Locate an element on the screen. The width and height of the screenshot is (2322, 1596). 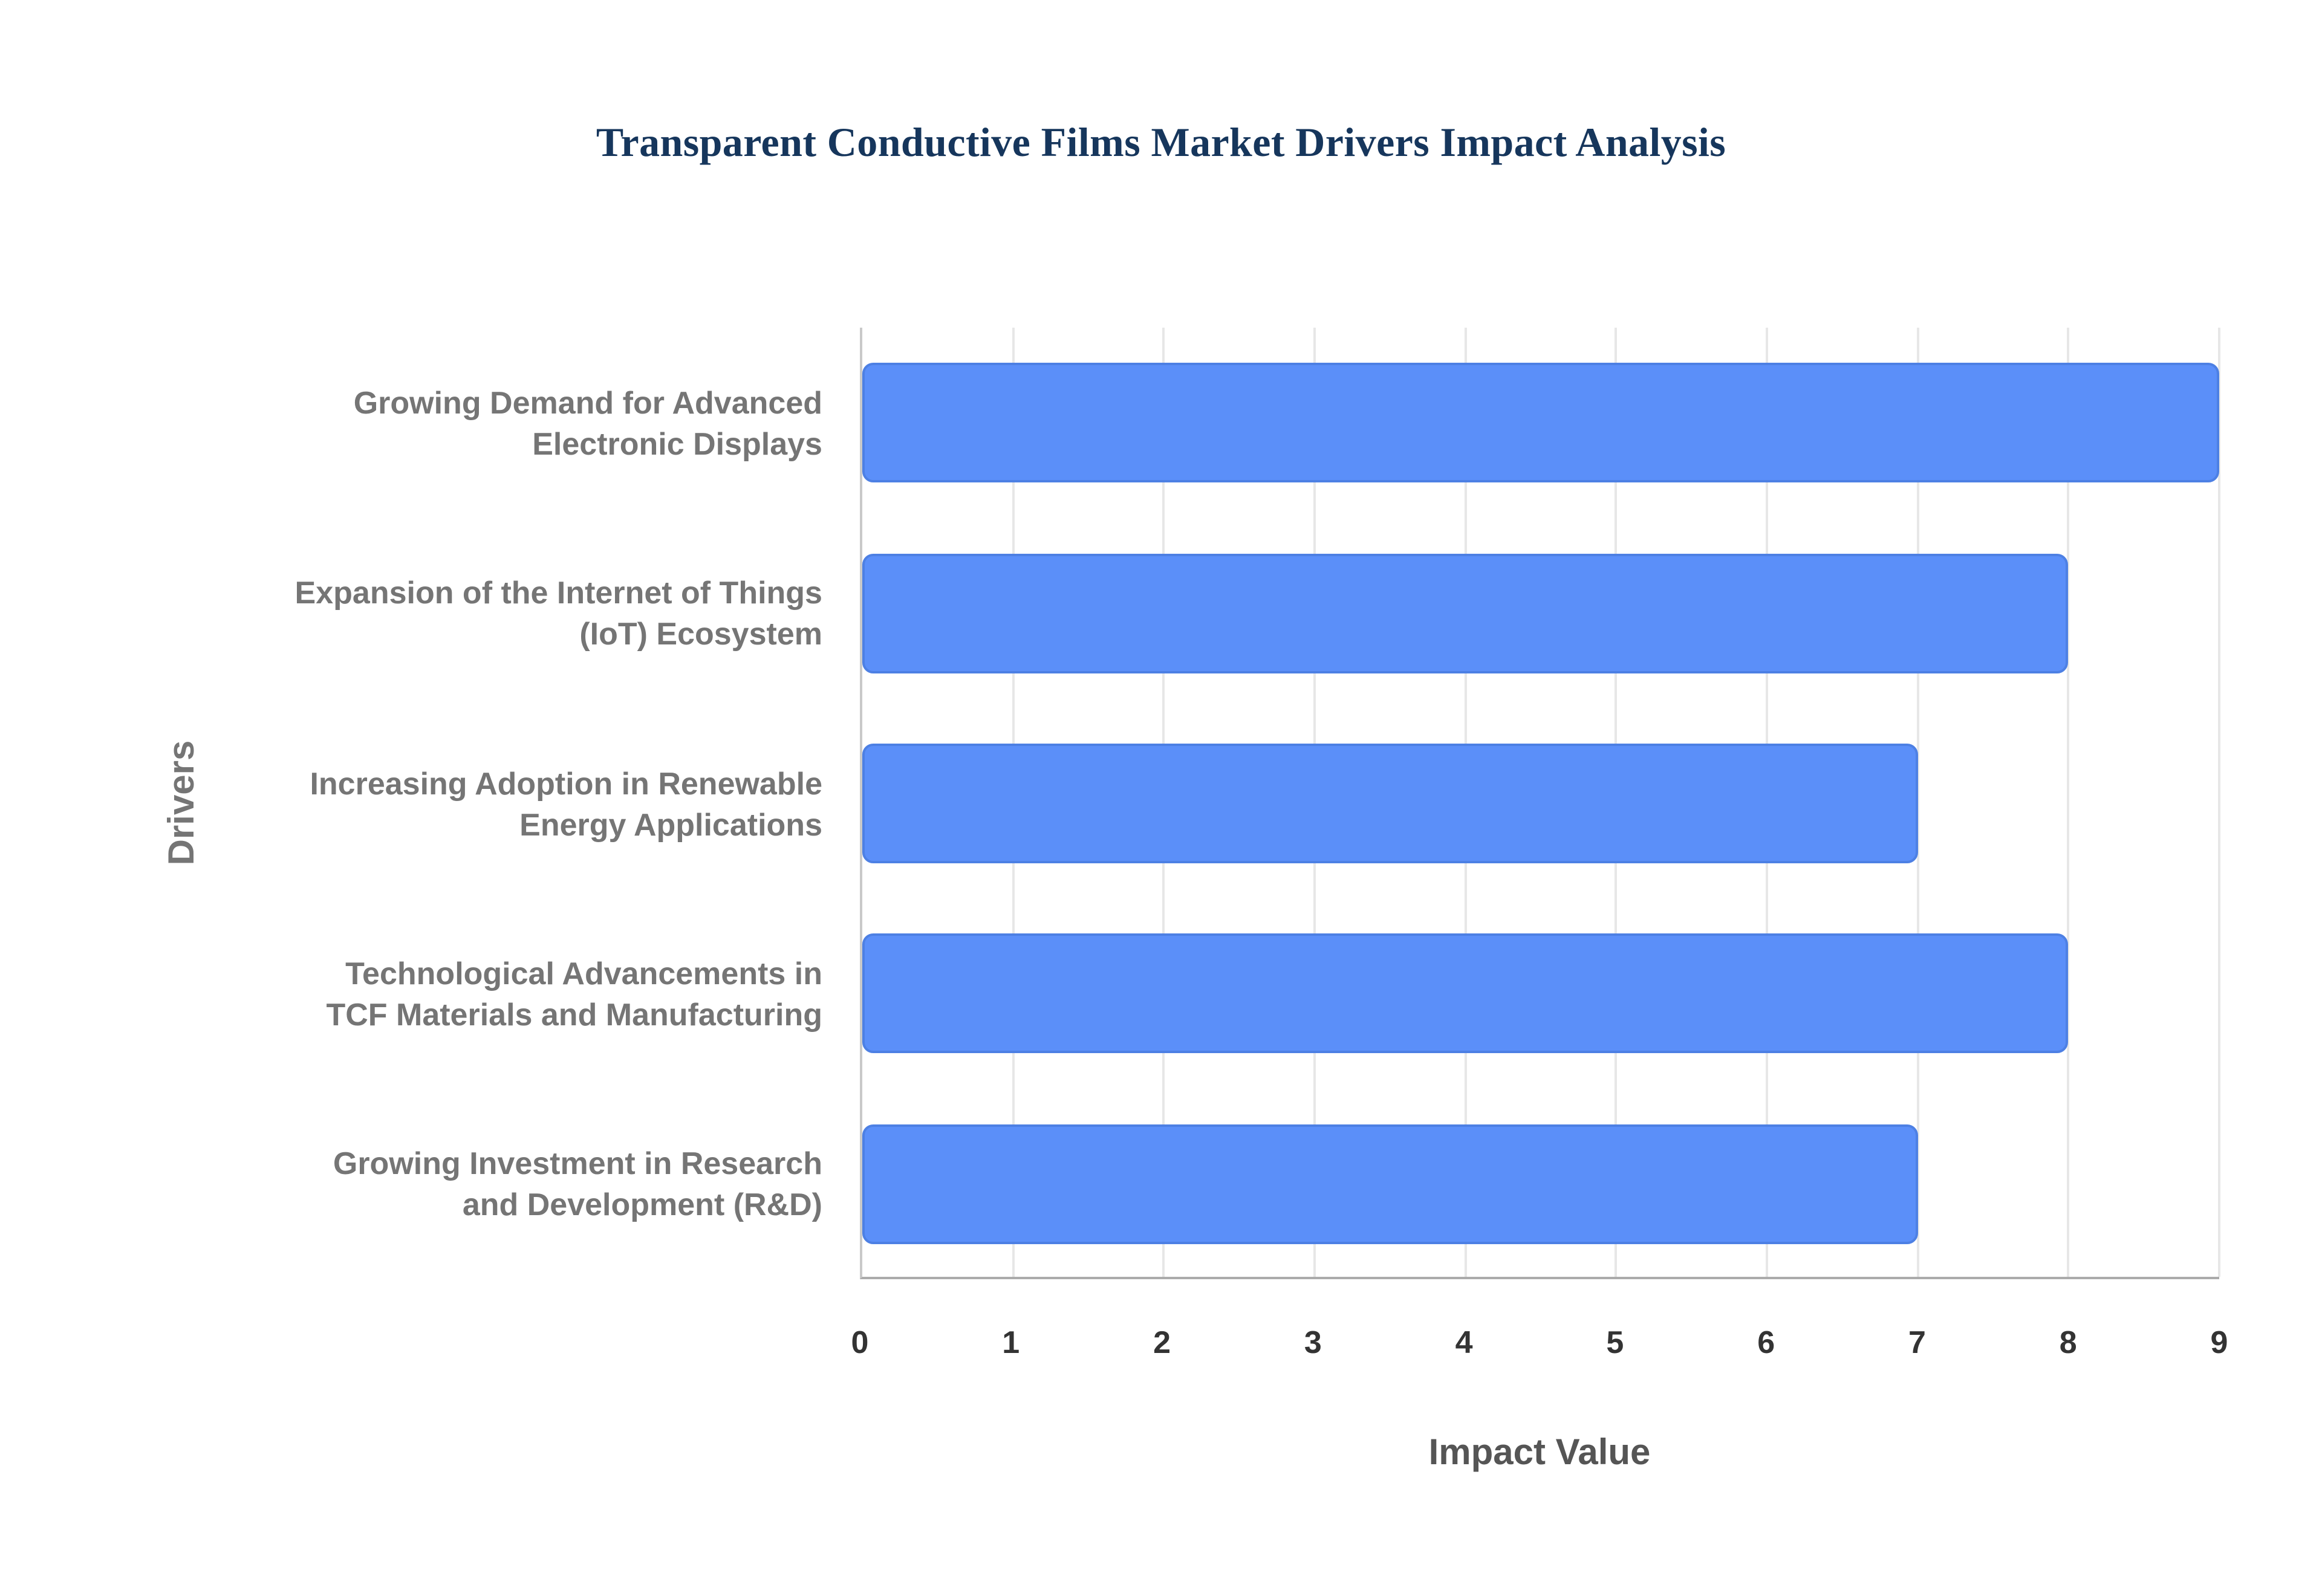
x-axis-label: Impact Value is located at coordinates (1540, 1453).